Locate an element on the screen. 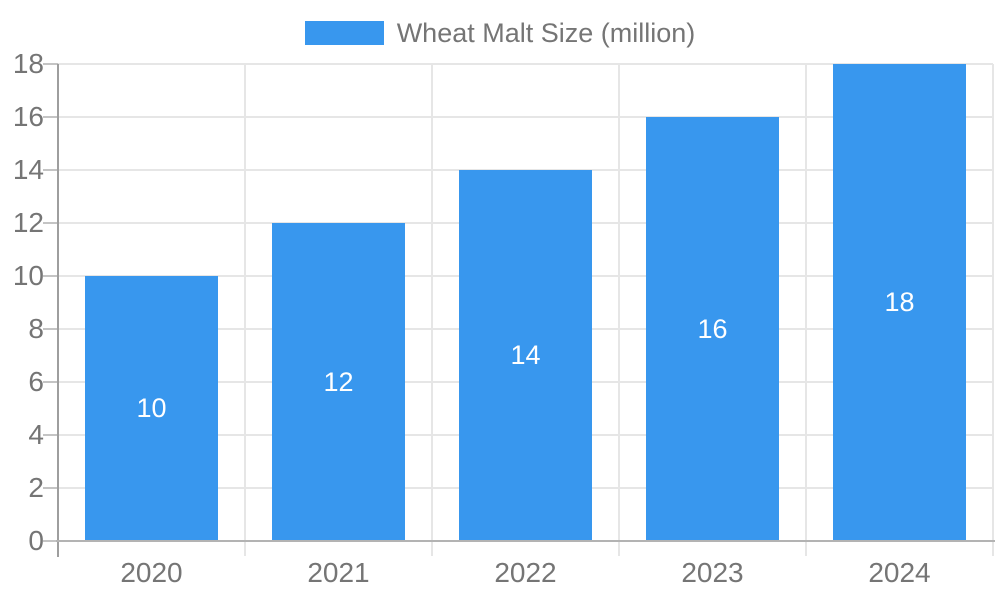  y-axis-labels: 0 2 4 6 8 10 12 14 16 18 is located at coordinates (22, 302).